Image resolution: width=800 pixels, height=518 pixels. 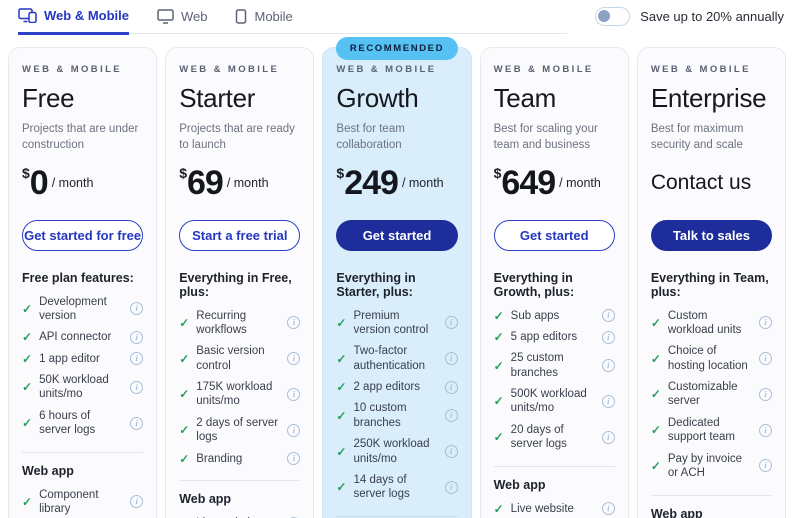 I want to click on plan-price: $ 249 / month, so click(x=396, y=183).